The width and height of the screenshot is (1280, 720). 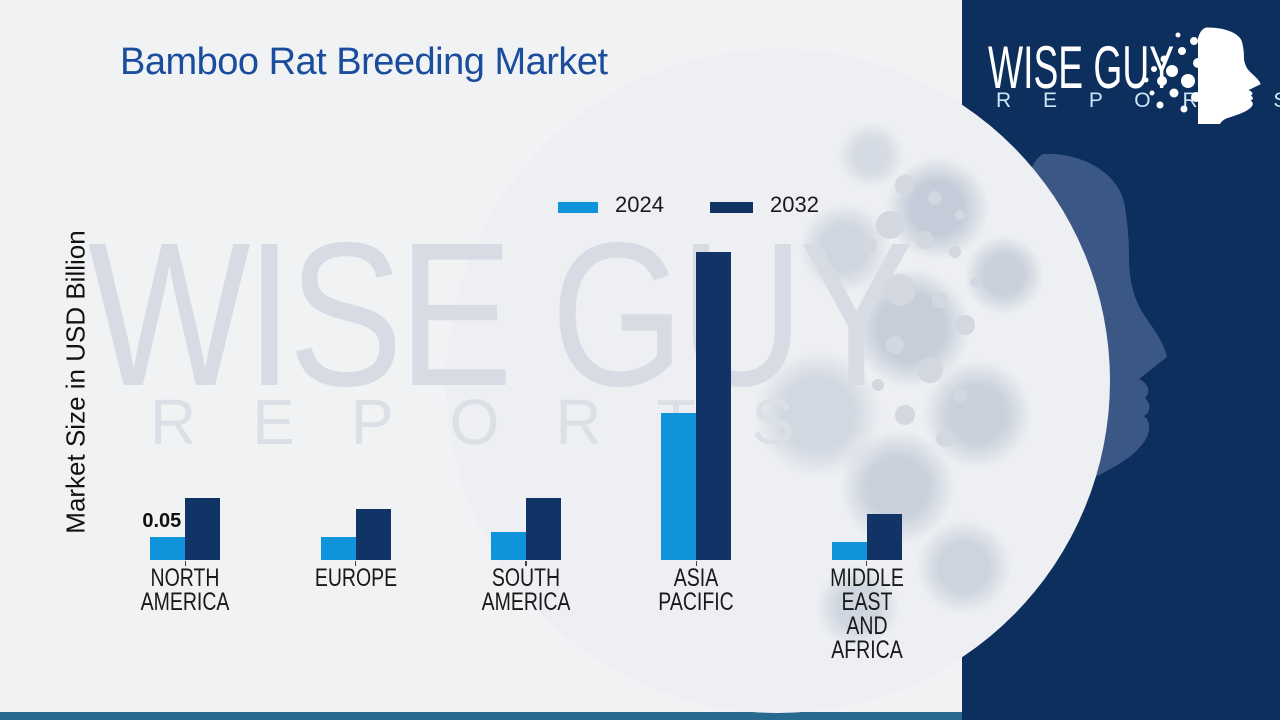 I want to click on category-label-asia-pacific: ASIA PACIFIC, so click(x=696, y=590).